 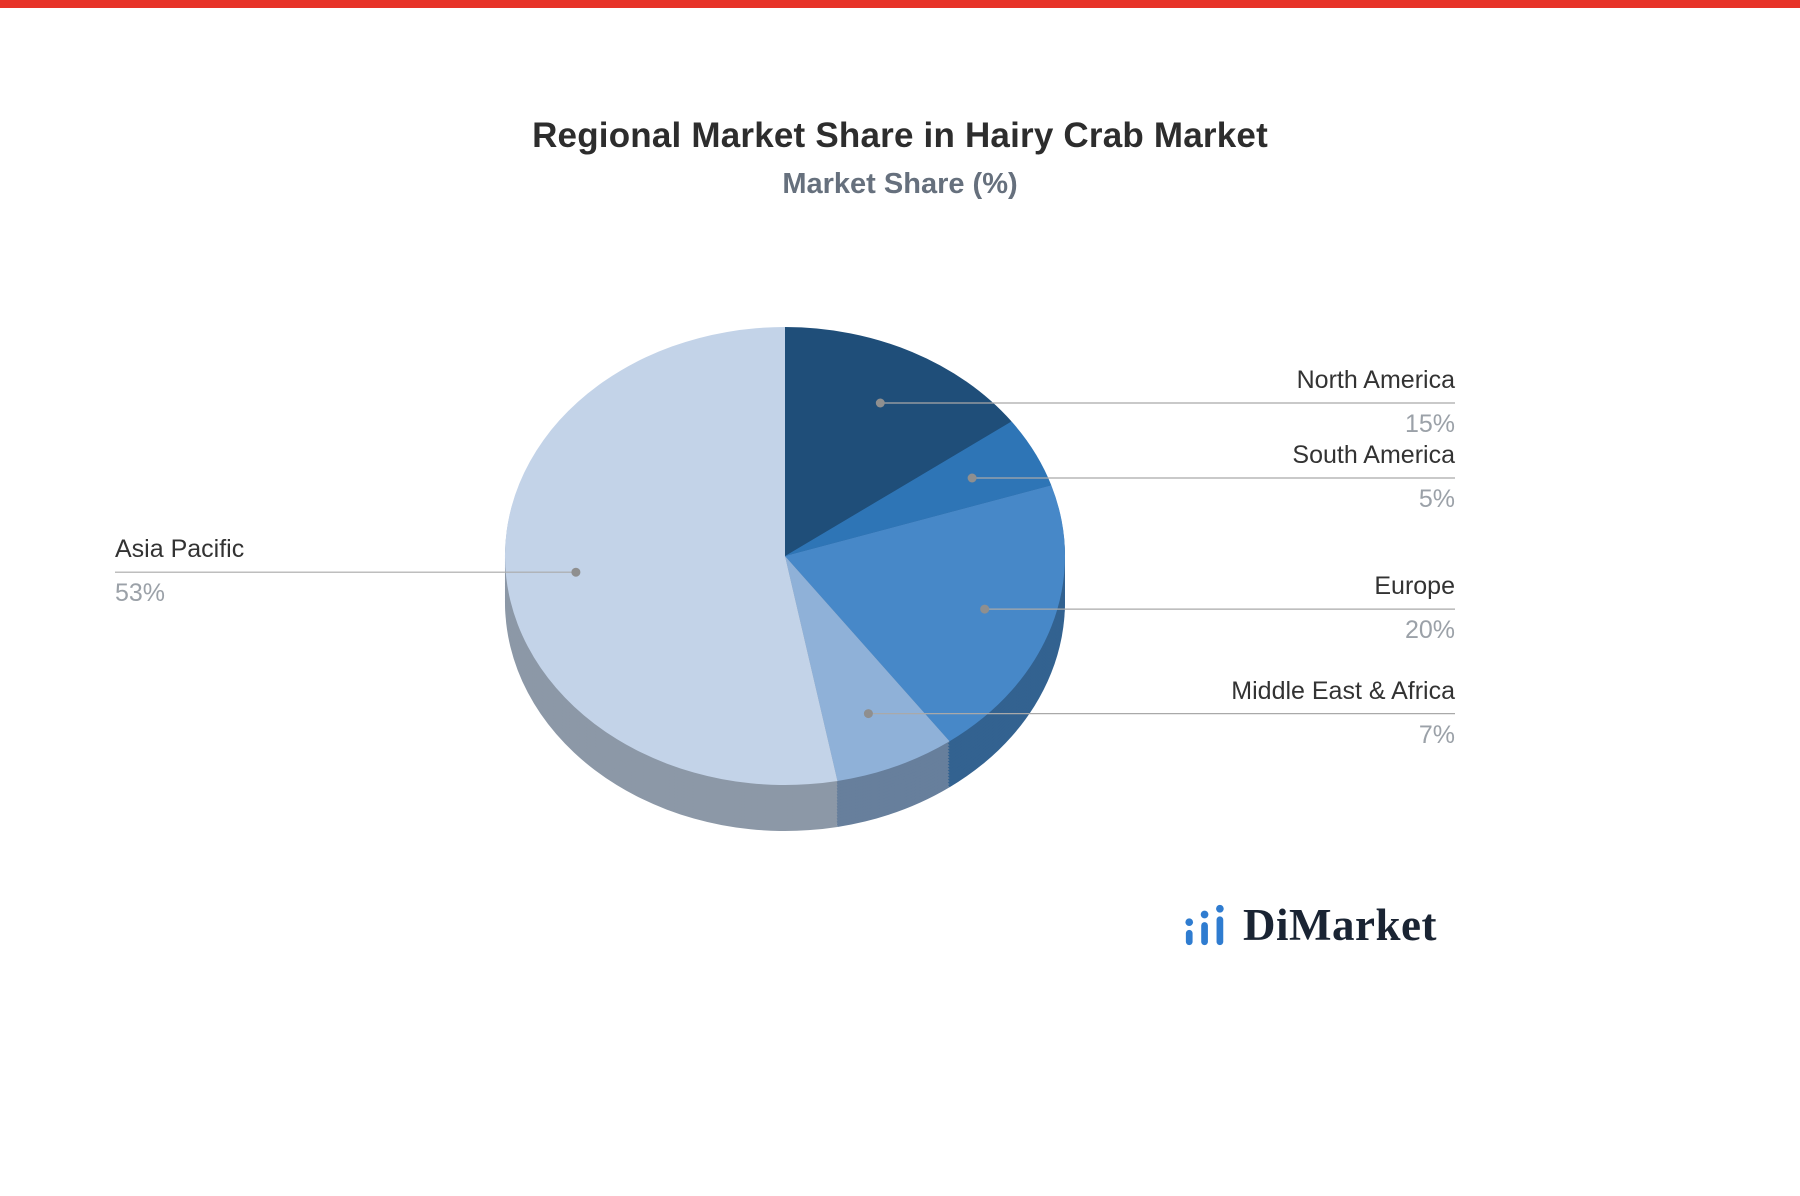 I want to click on segment-label: North America, so click(x=1375, y=379).